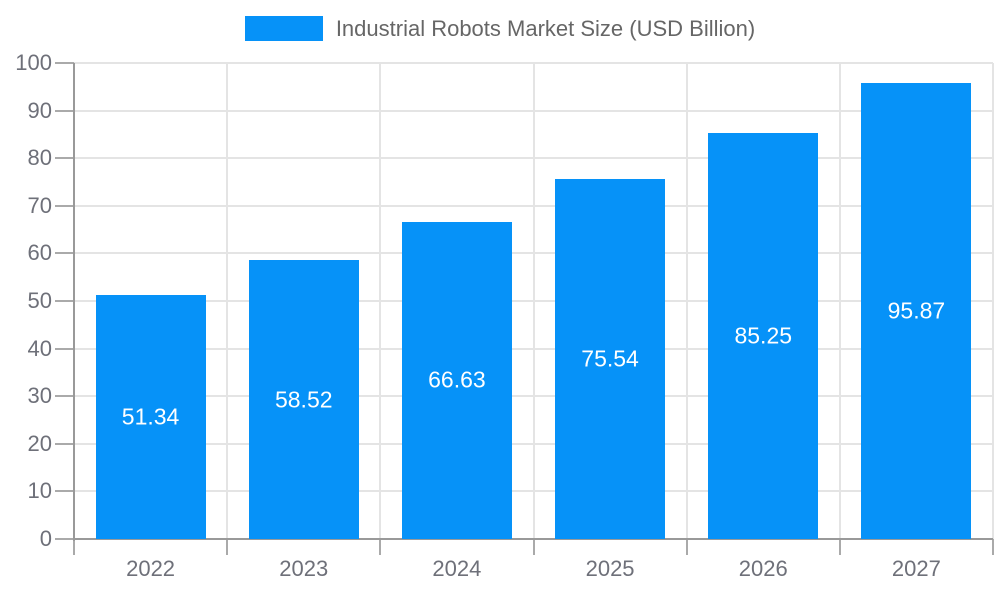  What do you see at coordinates (39, 110) in the screenshot?
I see `y-axis-tick-label: 90` at bounding box center [39, 110].